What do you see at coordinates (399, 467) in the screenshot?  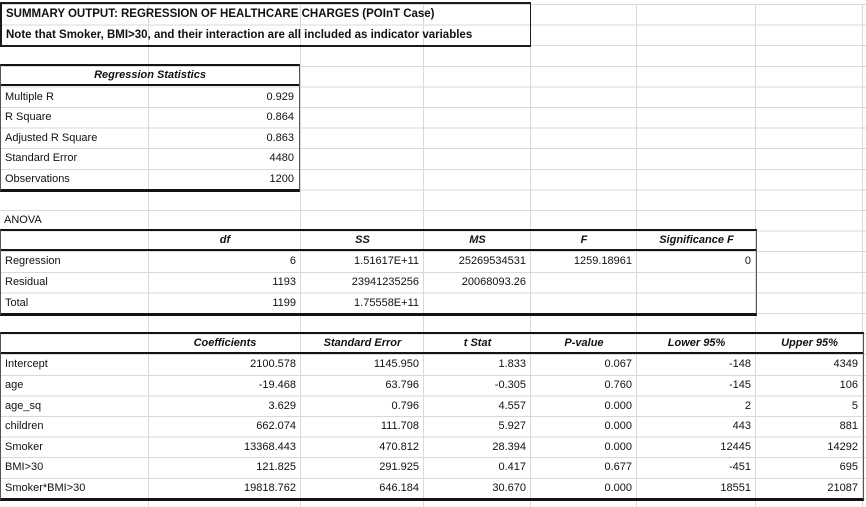 I see `coef-se: 291.925` at bounding box center [399, 467].